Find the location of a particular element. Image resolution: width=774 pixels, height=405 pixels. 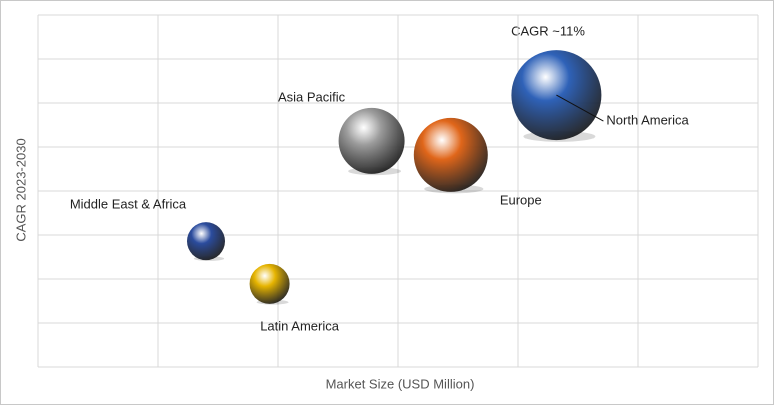

x-axis-title: Market Size (USD Million) is located at coordinates (400, 383).